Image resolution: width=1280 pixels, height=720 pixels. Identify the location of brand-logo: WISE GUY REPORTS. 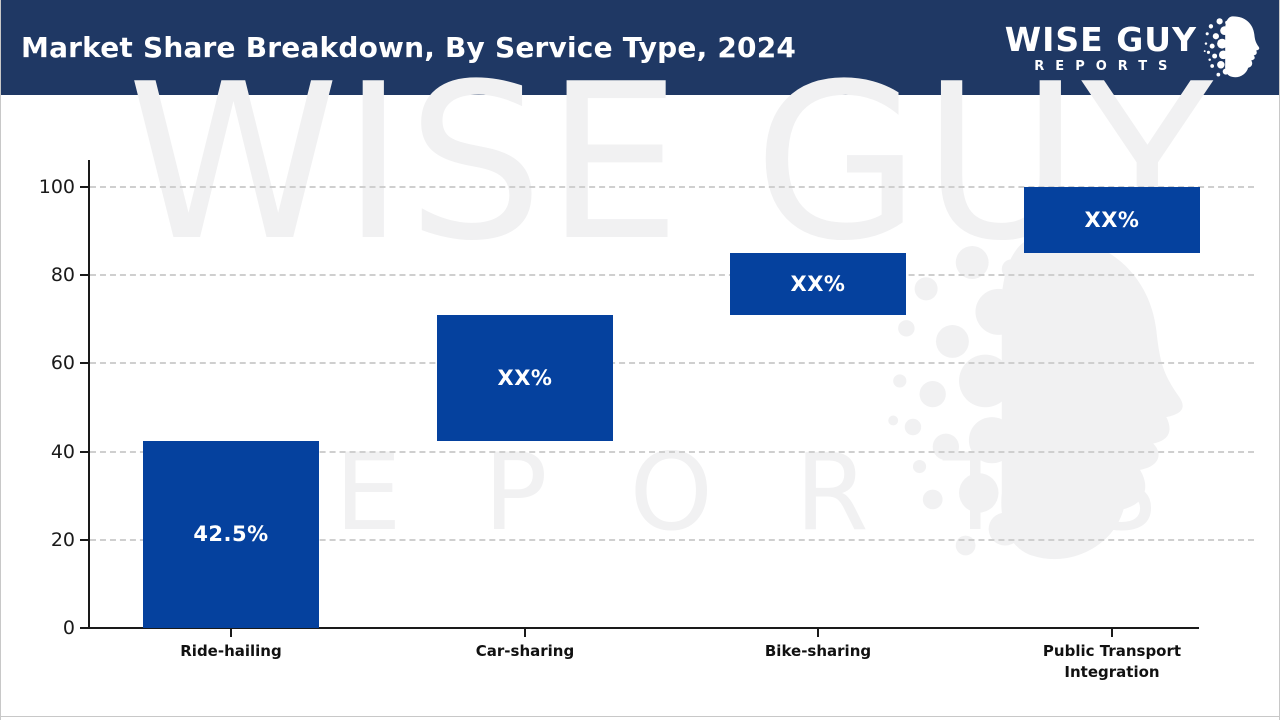
(1134, 48).